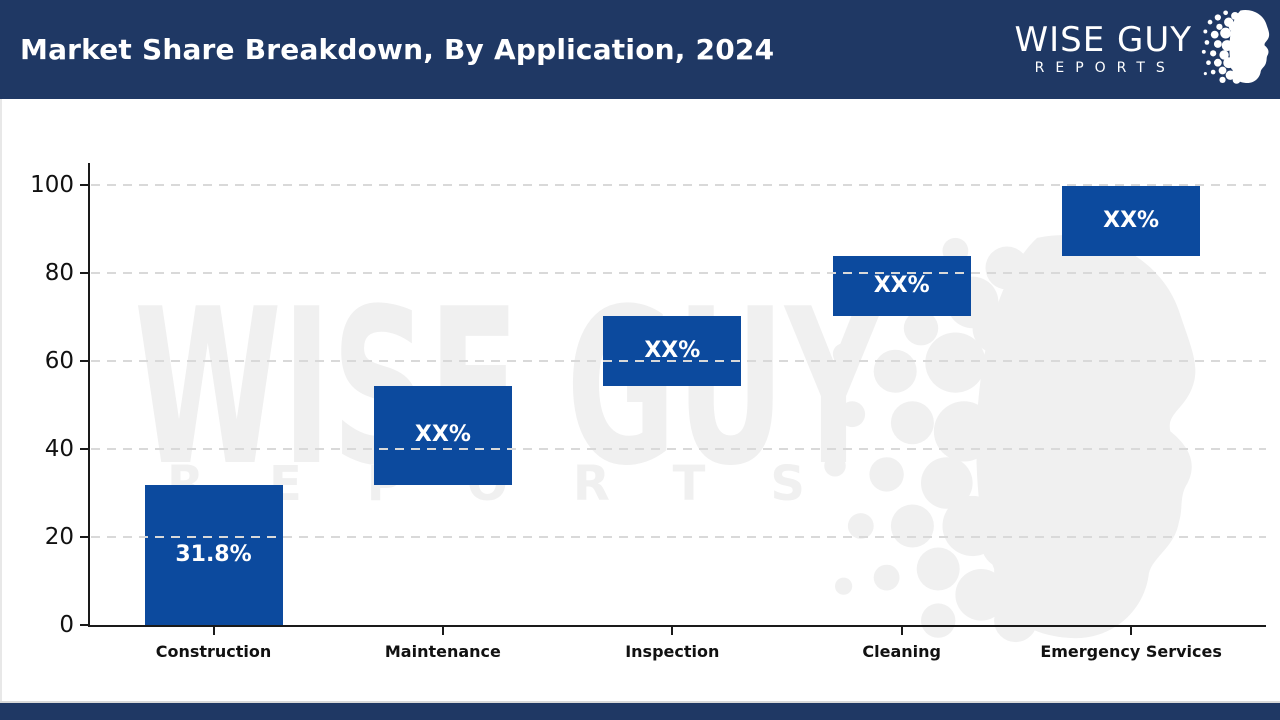  What do you see at coordinates (1131, 220) in the screenshot?
I see `bar-value-label-emergency-services: XX%` at bounding box center [1131, 220].